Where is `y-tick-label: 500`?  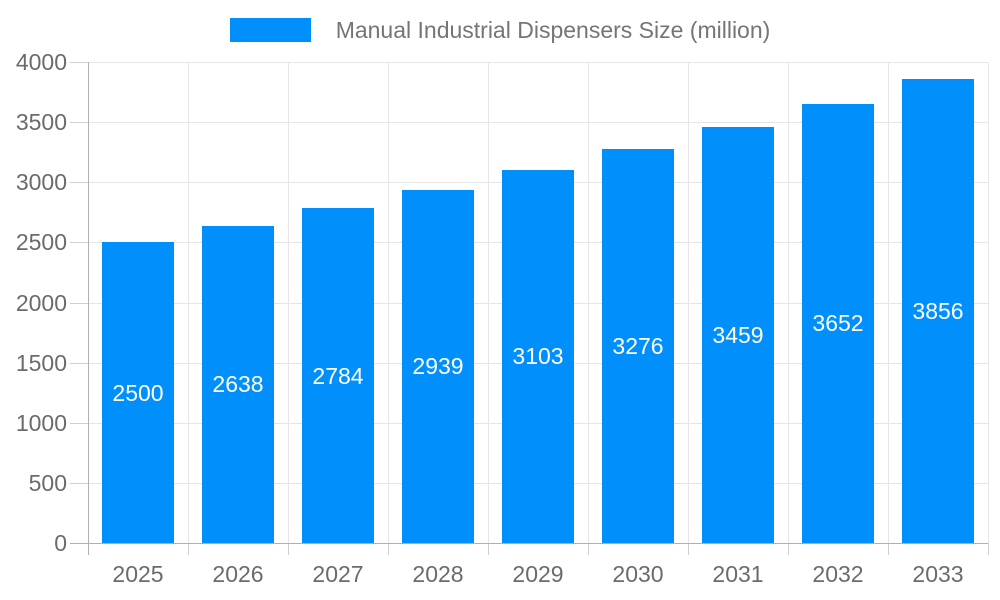 y-tick-label: 500 is located at coordinates (47, 482).